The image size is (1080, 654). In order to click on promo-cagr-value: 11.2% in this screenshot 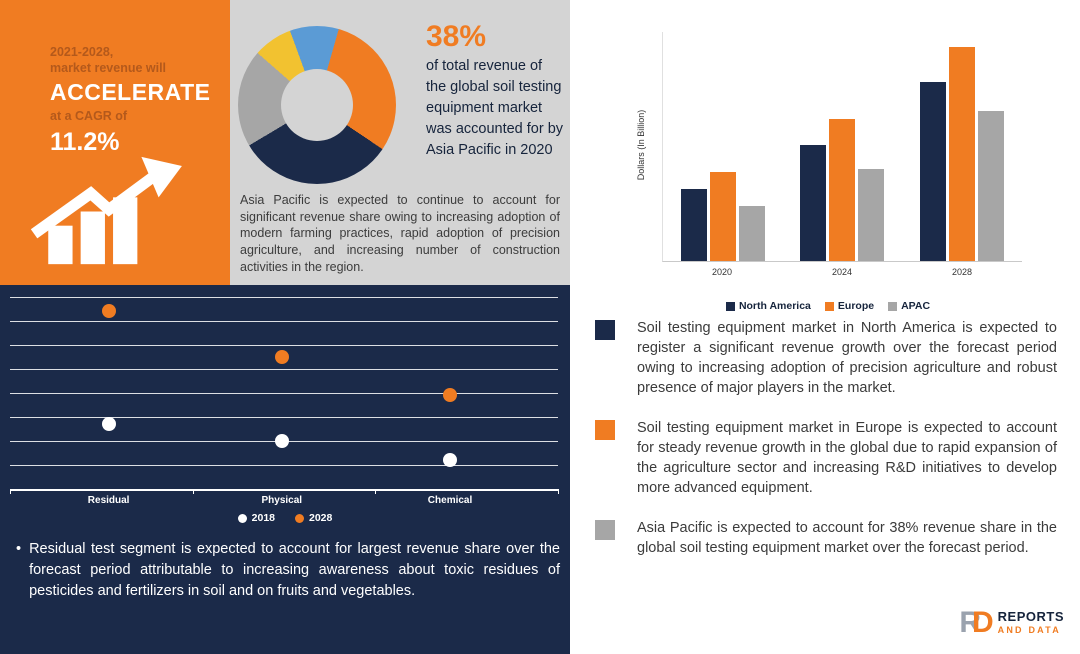, I will do `click(85, 141)`.